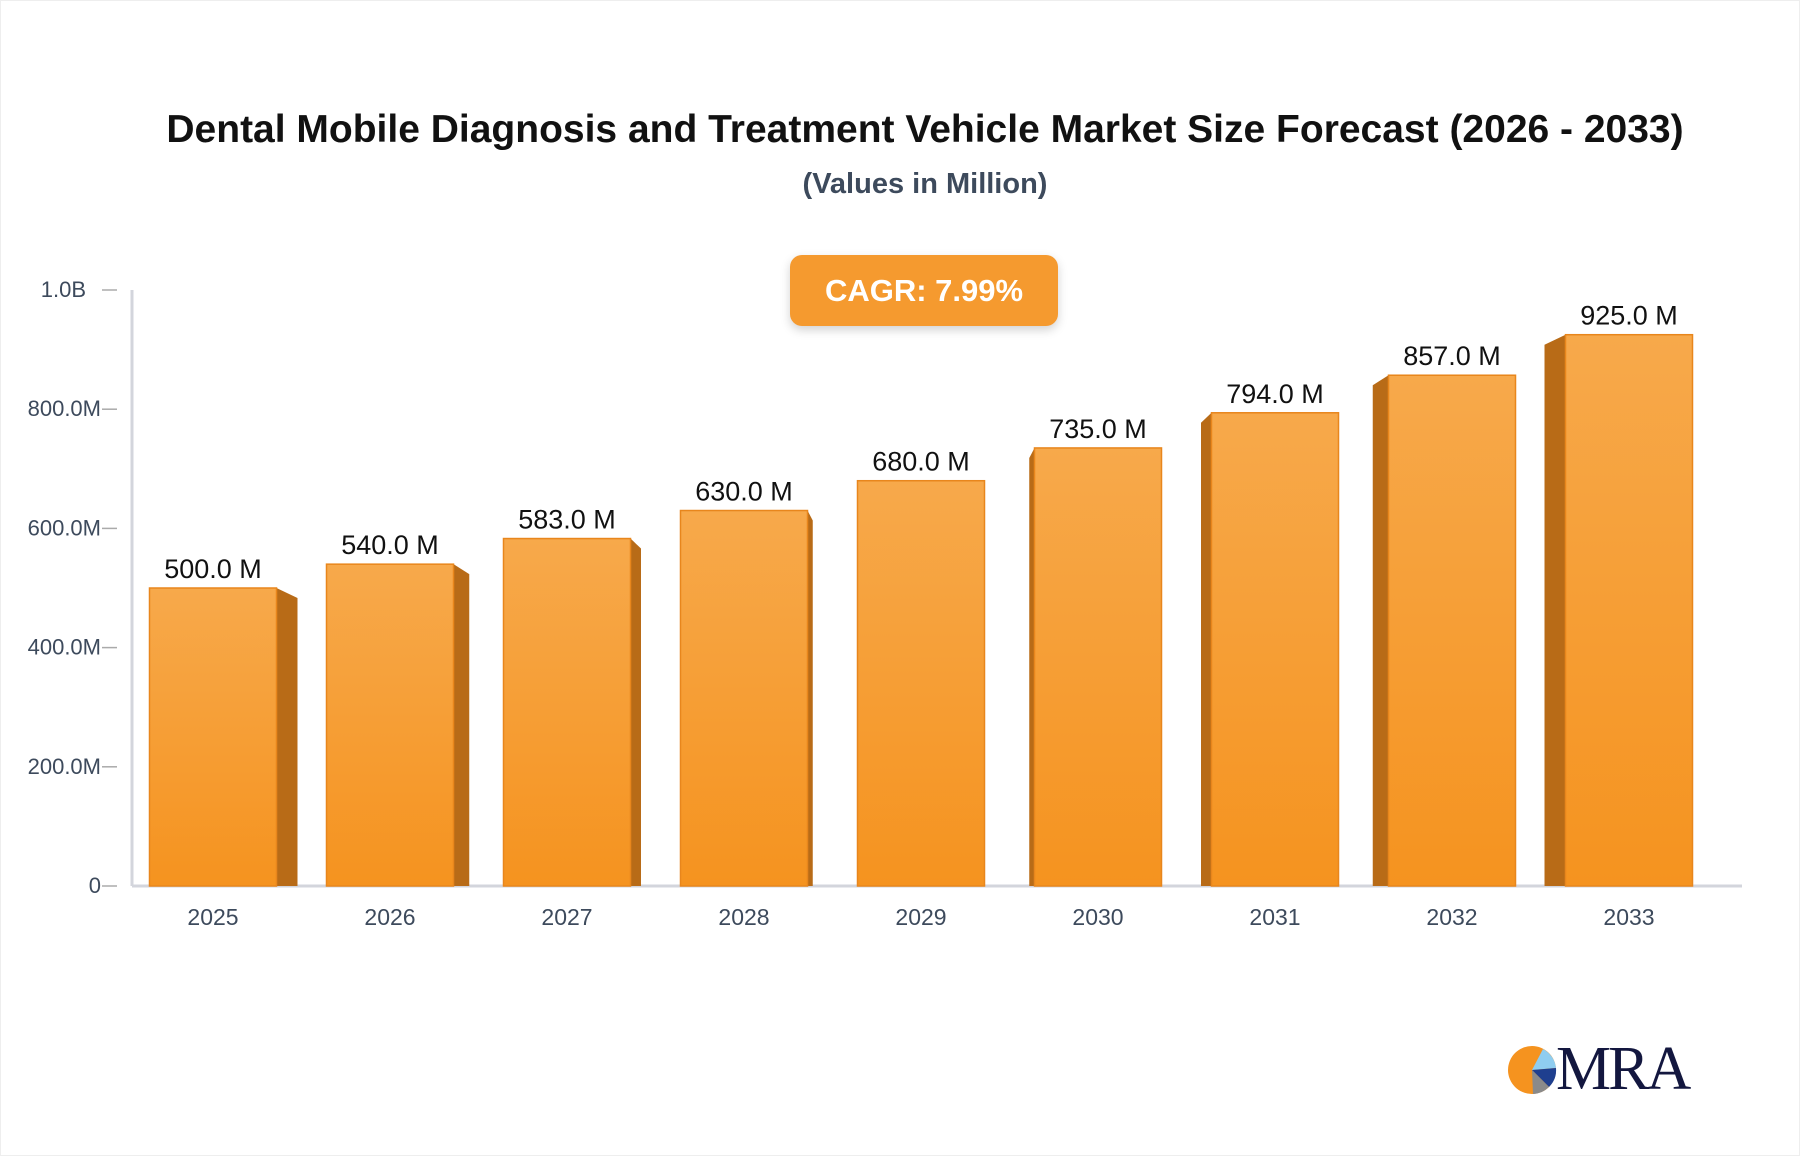  I want to click on pie-logo-icon, so click(1532, 1070).